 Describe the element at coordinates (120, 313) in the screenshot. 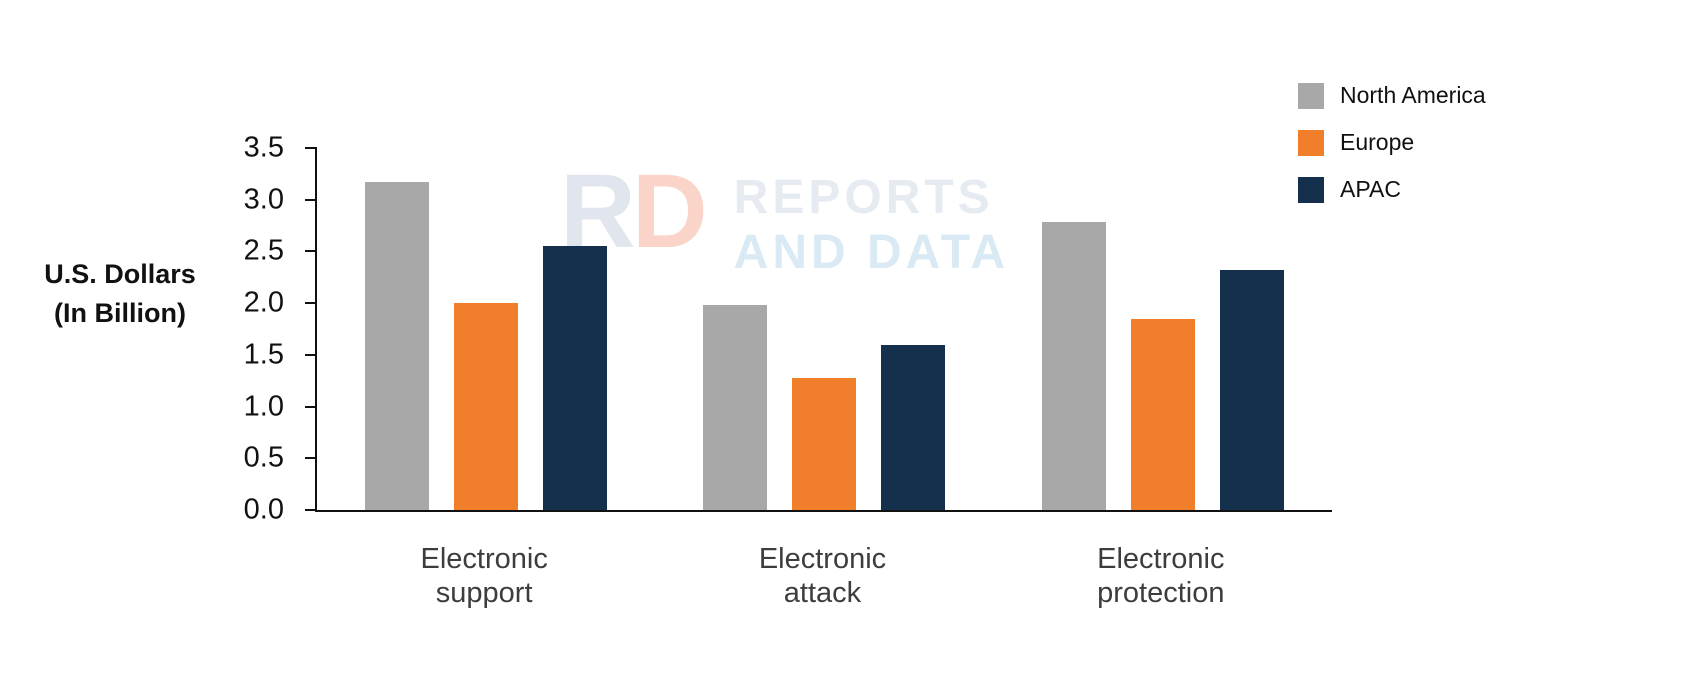

I see `y-axis-title-line2: (In Billion)` at that location.